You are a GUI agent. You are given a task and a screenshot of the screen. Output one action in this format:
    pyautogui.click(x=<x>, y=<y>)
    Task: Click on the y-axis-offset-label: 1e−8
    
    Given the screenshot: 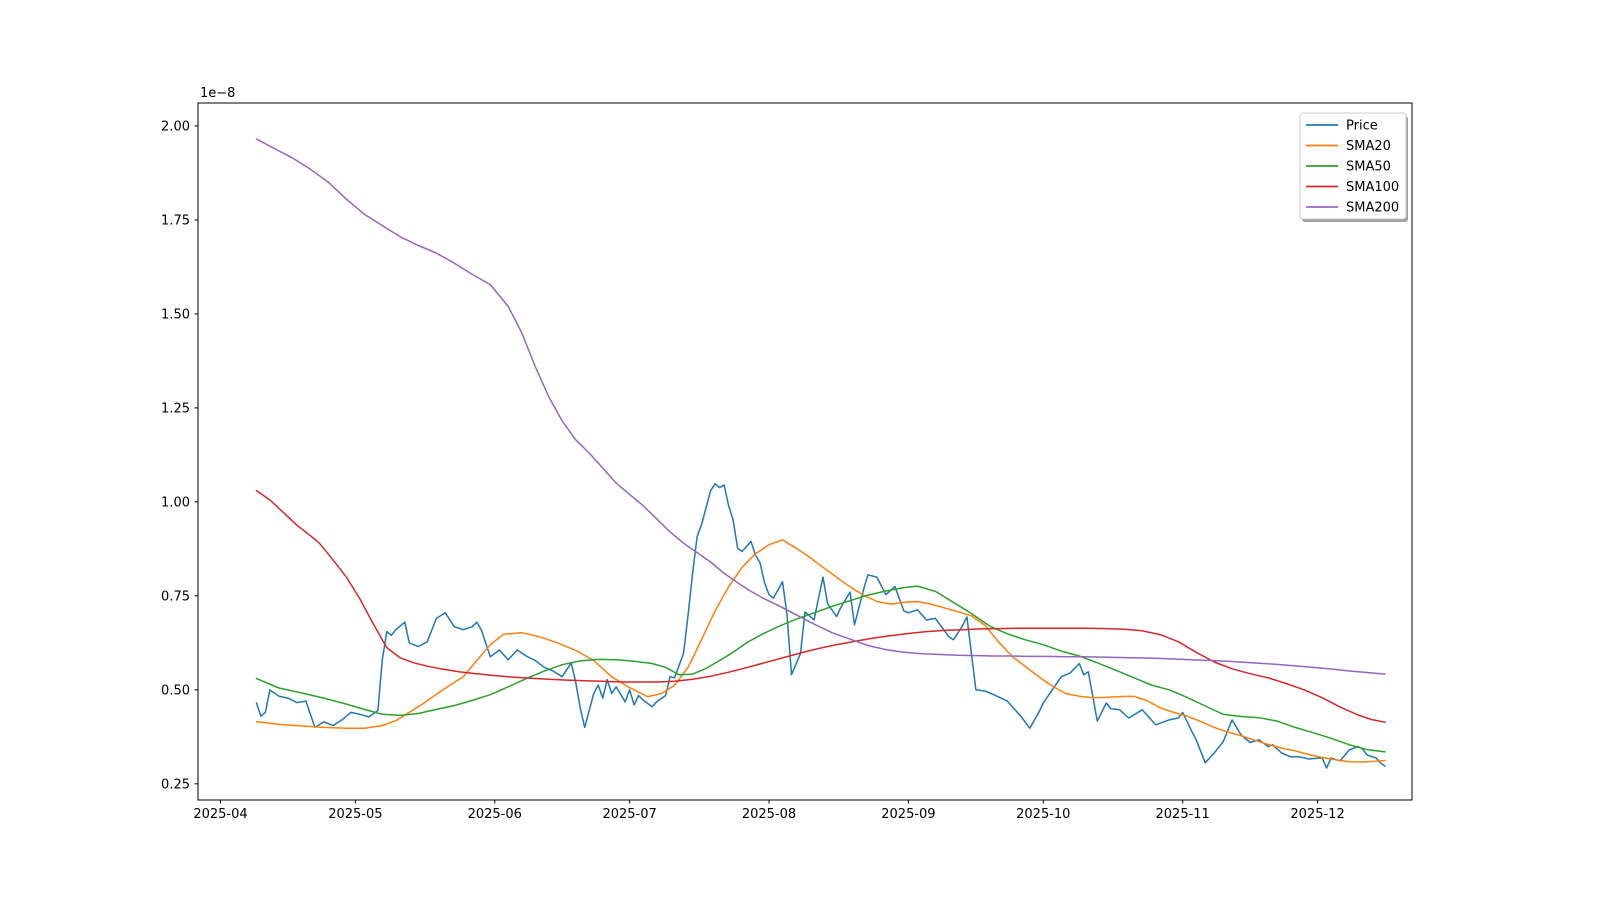 What is the action you would take?
    pyautogui.click(x=217, y=93)
    